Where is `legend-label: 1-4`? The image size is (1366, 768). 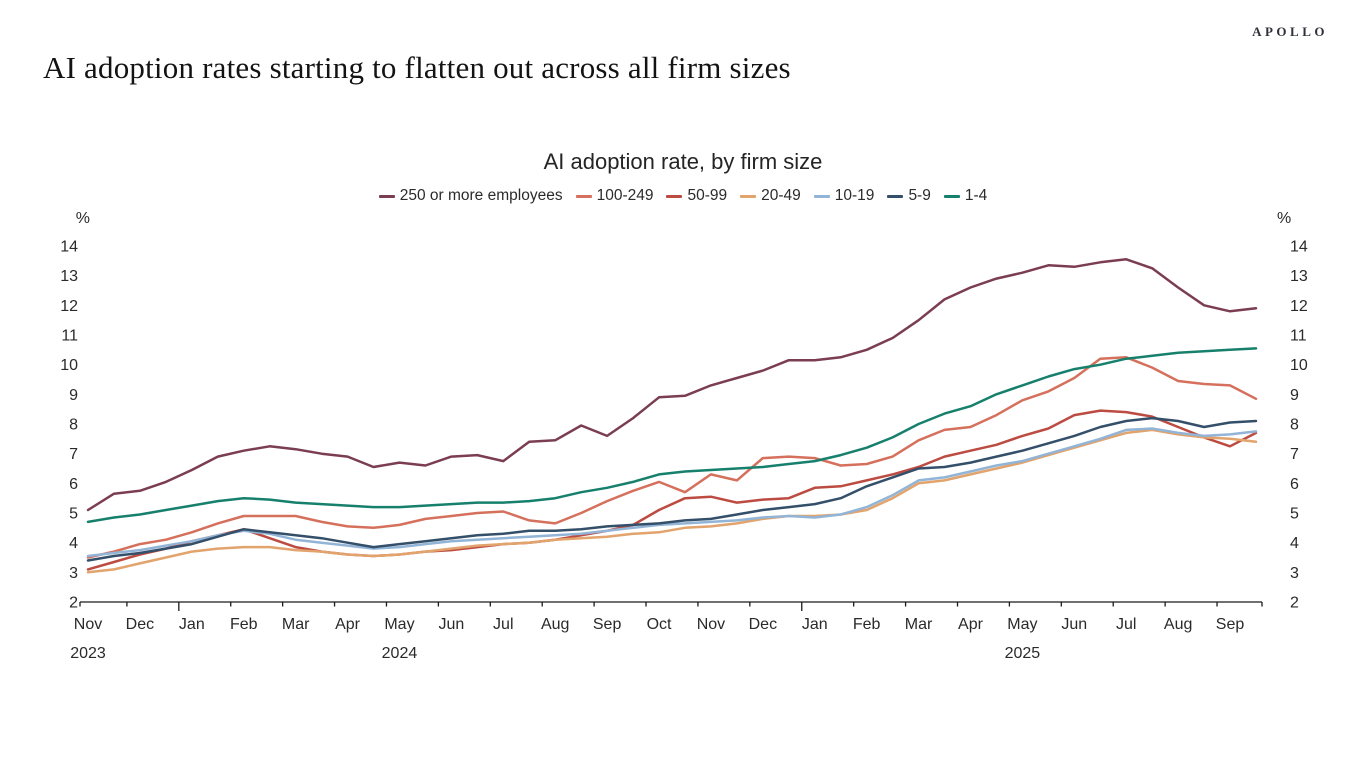
legend-label: 1-4 is located at coordinates (976, 195).